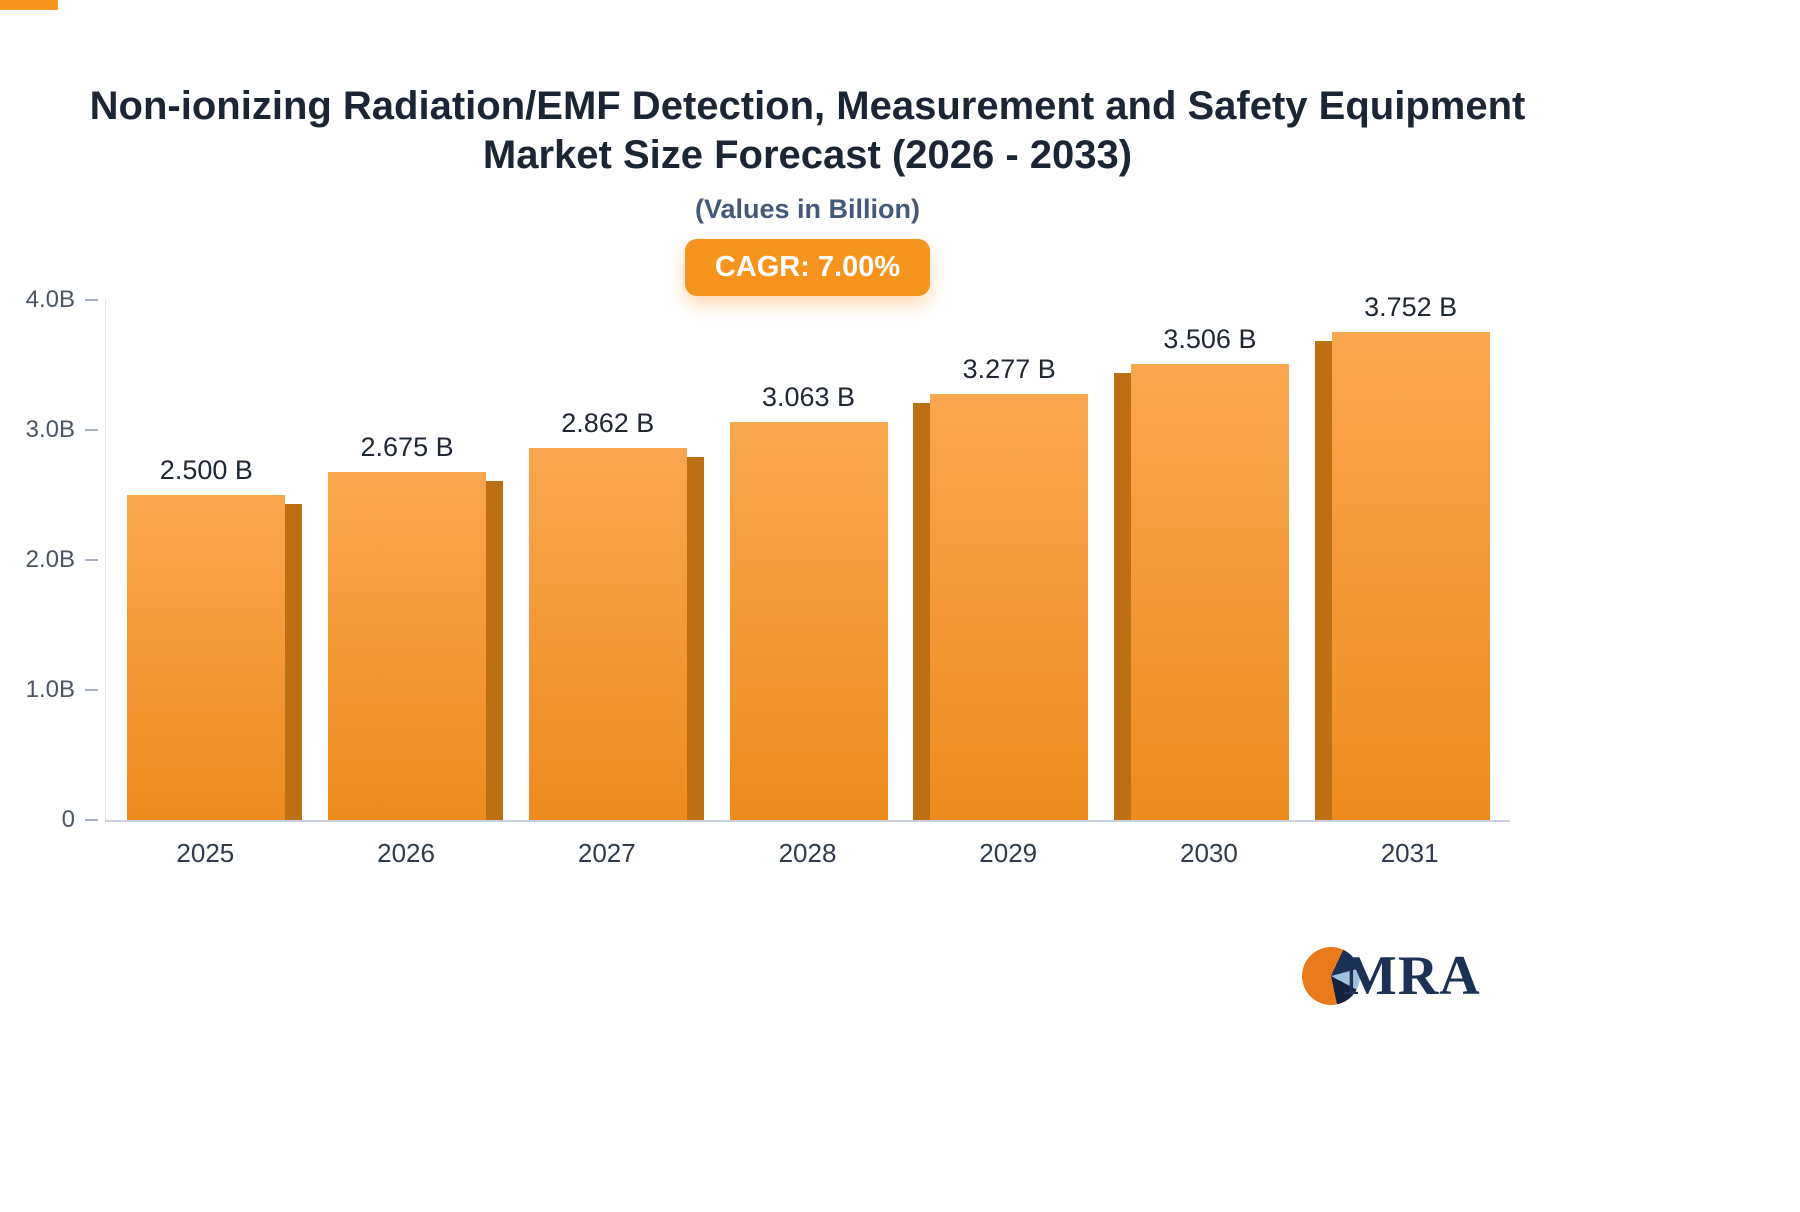 The height and width of the screenshot is (1212, 1800). What do you see at coordinates (808, 396) in the screenshot?
I see `bar-value-label: 3.063 B` at bounding box center [808, 396].